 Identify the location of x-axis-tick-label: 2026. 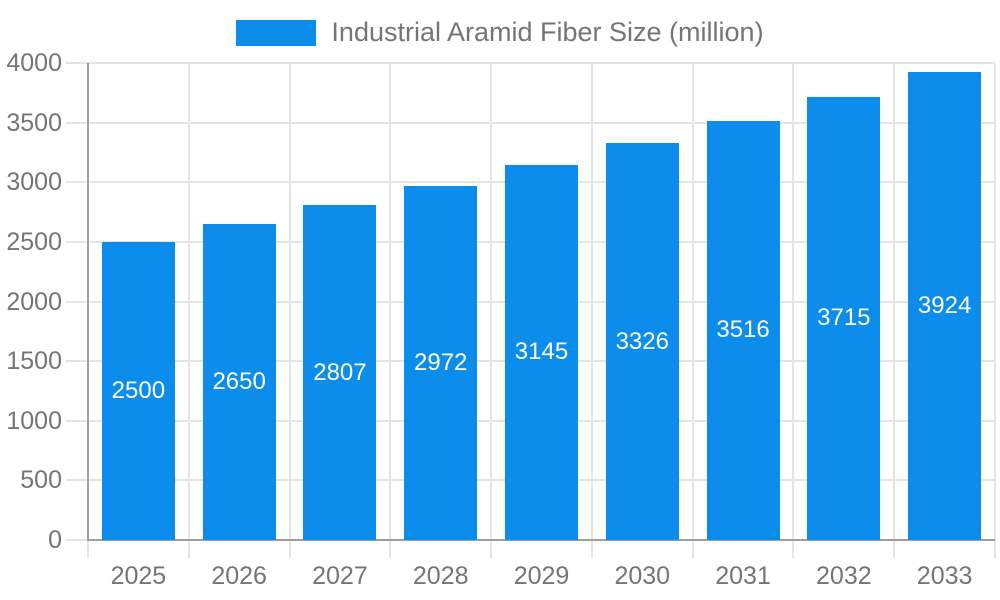
(239, 576).